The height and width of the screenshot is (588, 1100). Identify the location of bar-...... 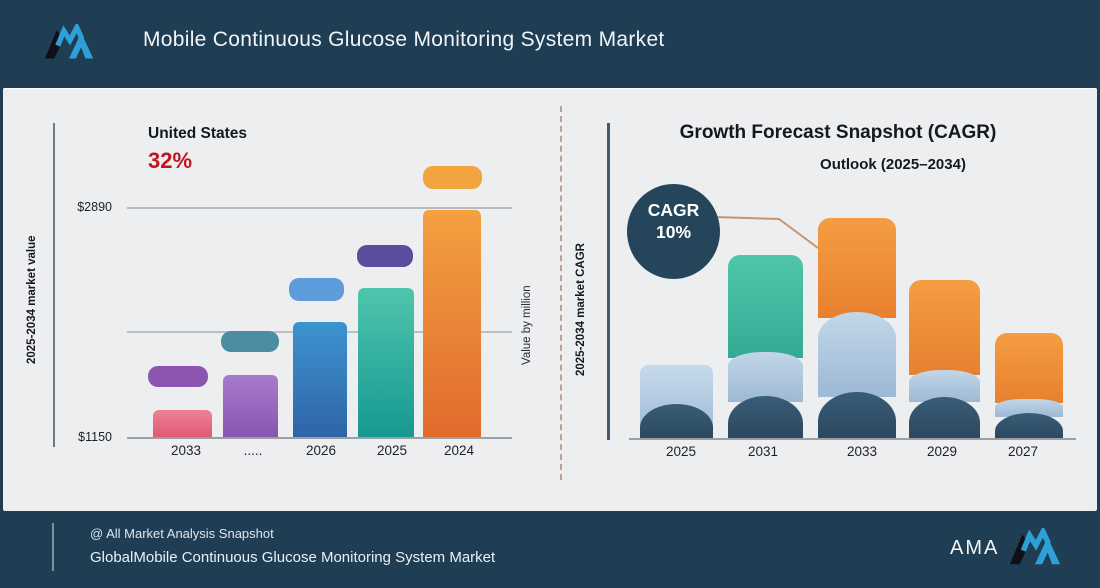
(250, 406).